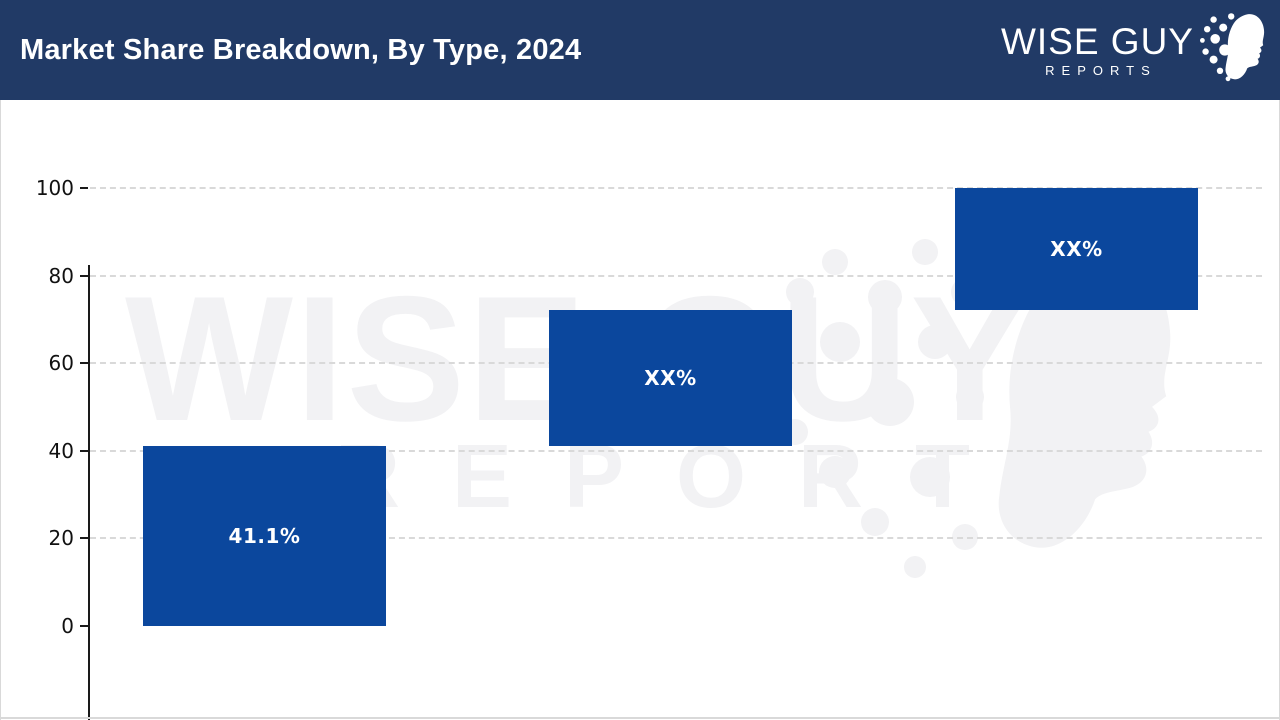 The height and width of the screenshot is (720, 1280). Describe the element at coordinates (735, 477) in the screenshot. I see `watermark-subtitle: REPORTS` at that location.